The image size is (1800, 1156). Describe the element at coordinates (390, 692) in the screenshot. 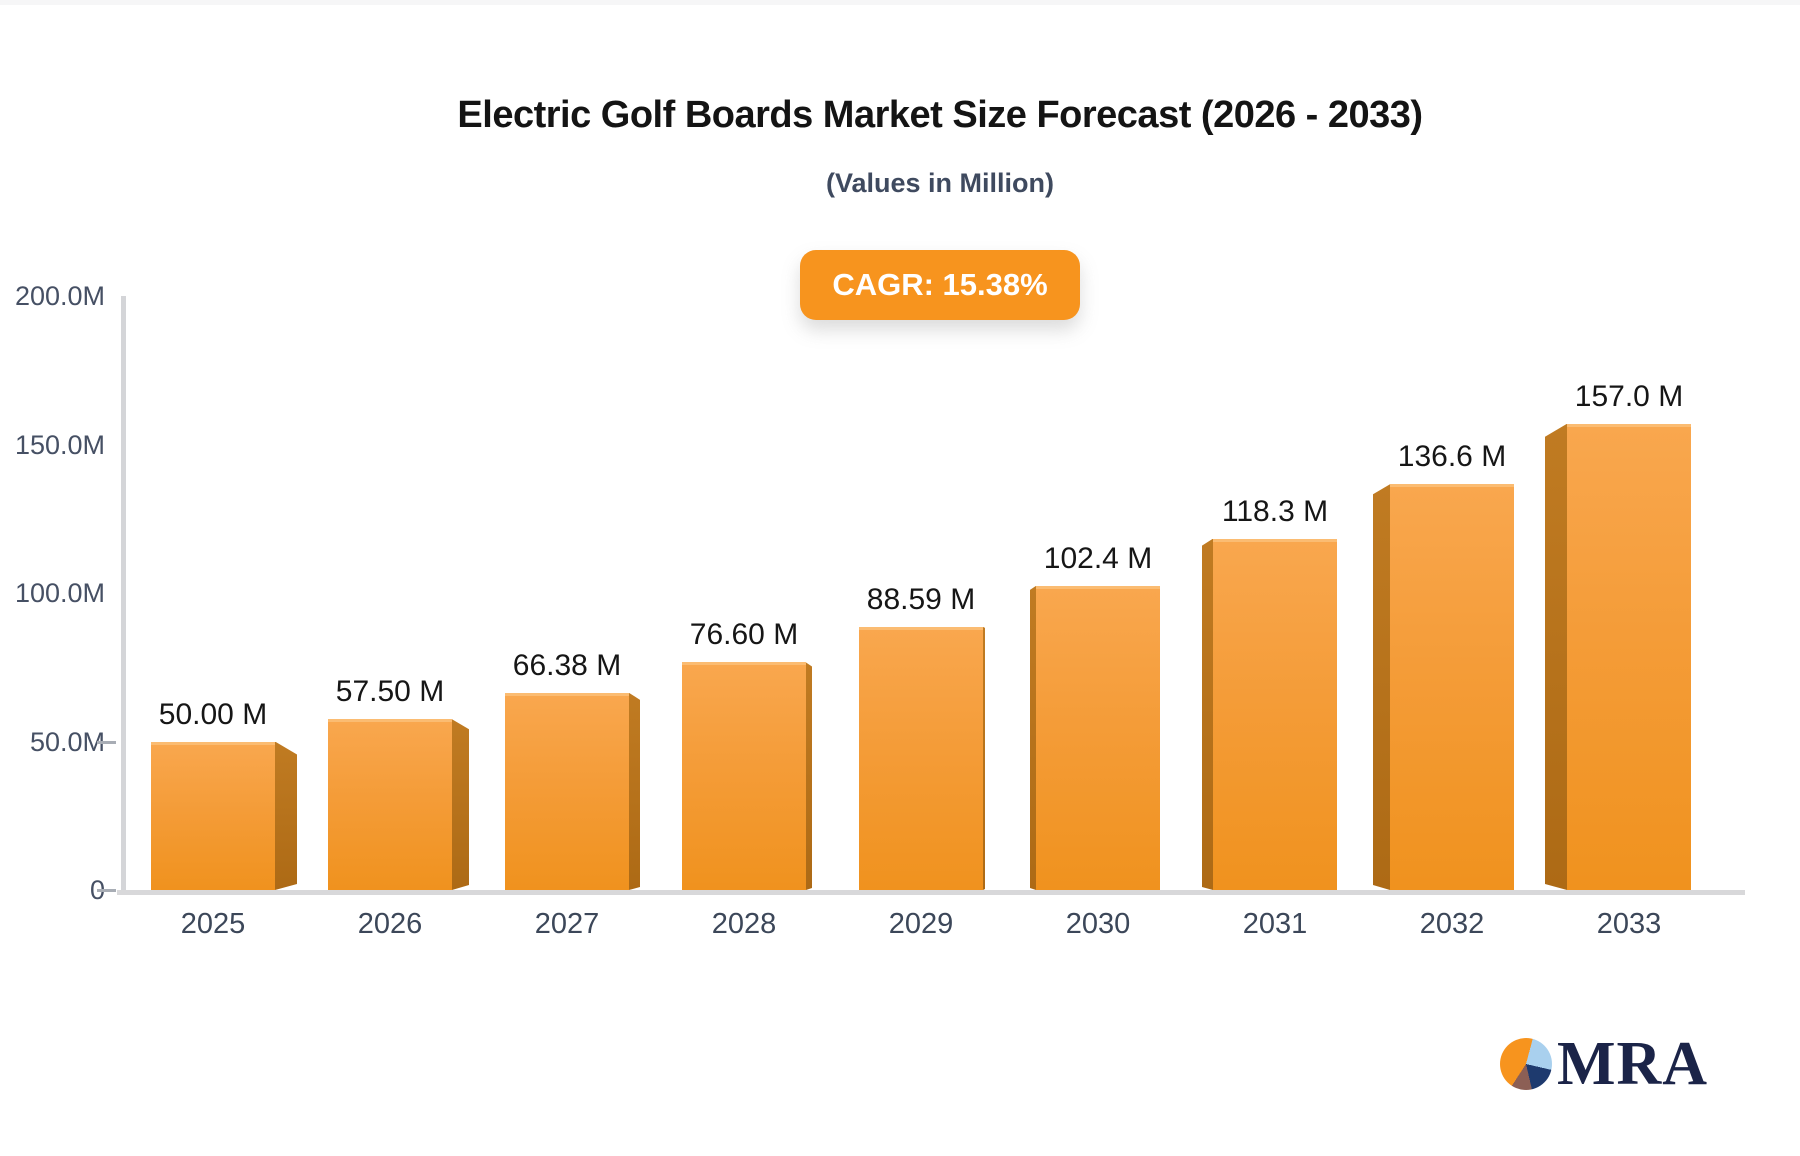

I see `bar-value-label: 57.50 M` at that location.